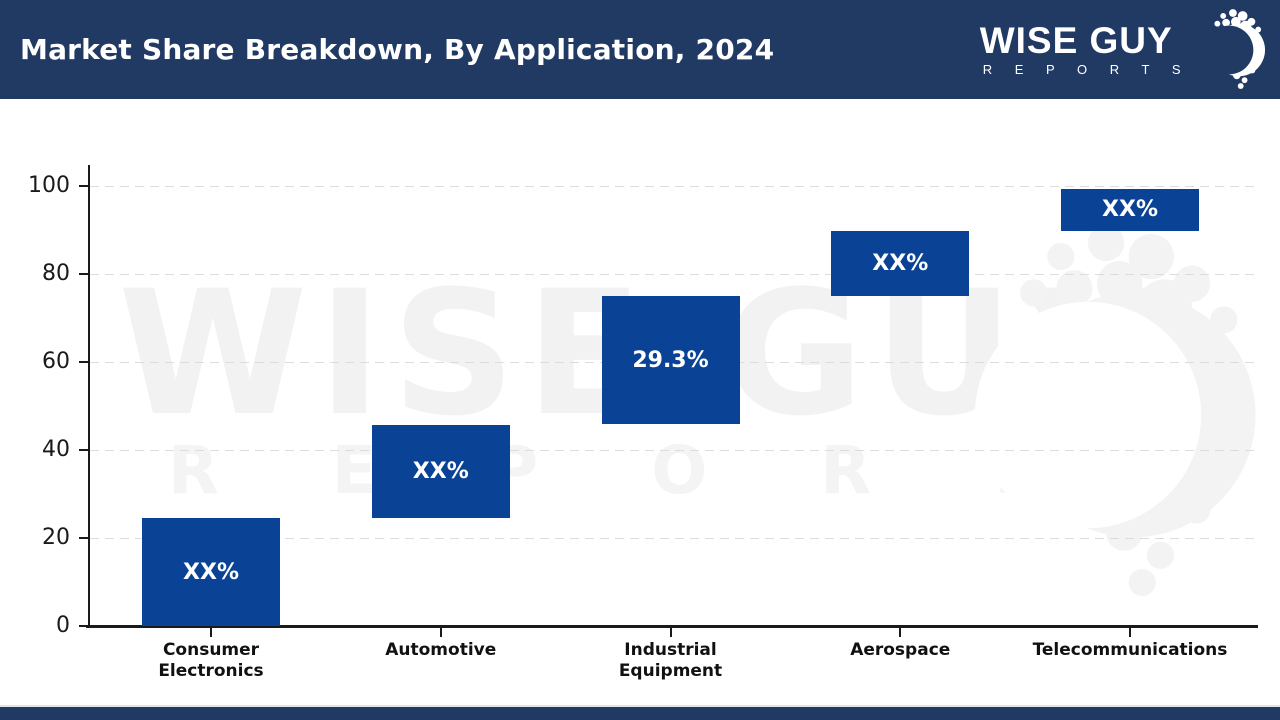  What do you see at coordinates (89, 396) in the screenshot?
I see `y-axis-line` at bounding box center [89, 396].